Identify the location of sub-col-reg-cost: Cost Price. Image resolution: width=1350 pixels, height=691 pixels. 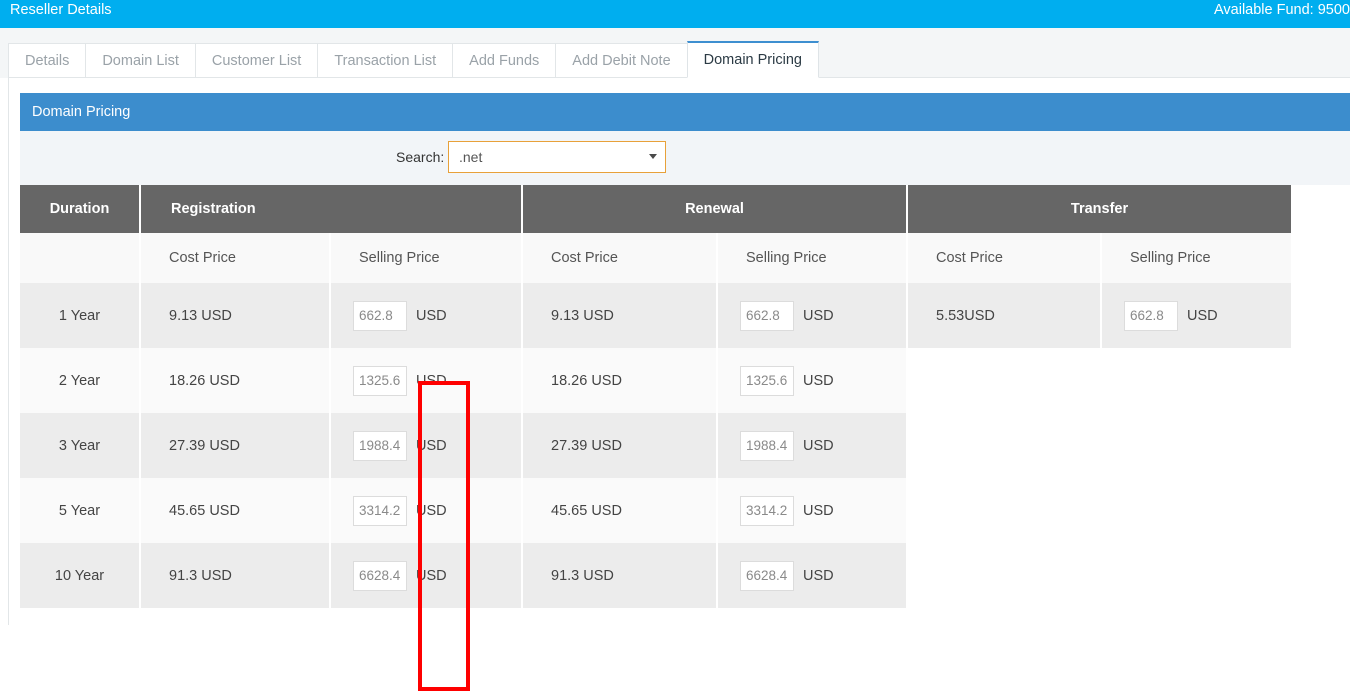
(235, 258).